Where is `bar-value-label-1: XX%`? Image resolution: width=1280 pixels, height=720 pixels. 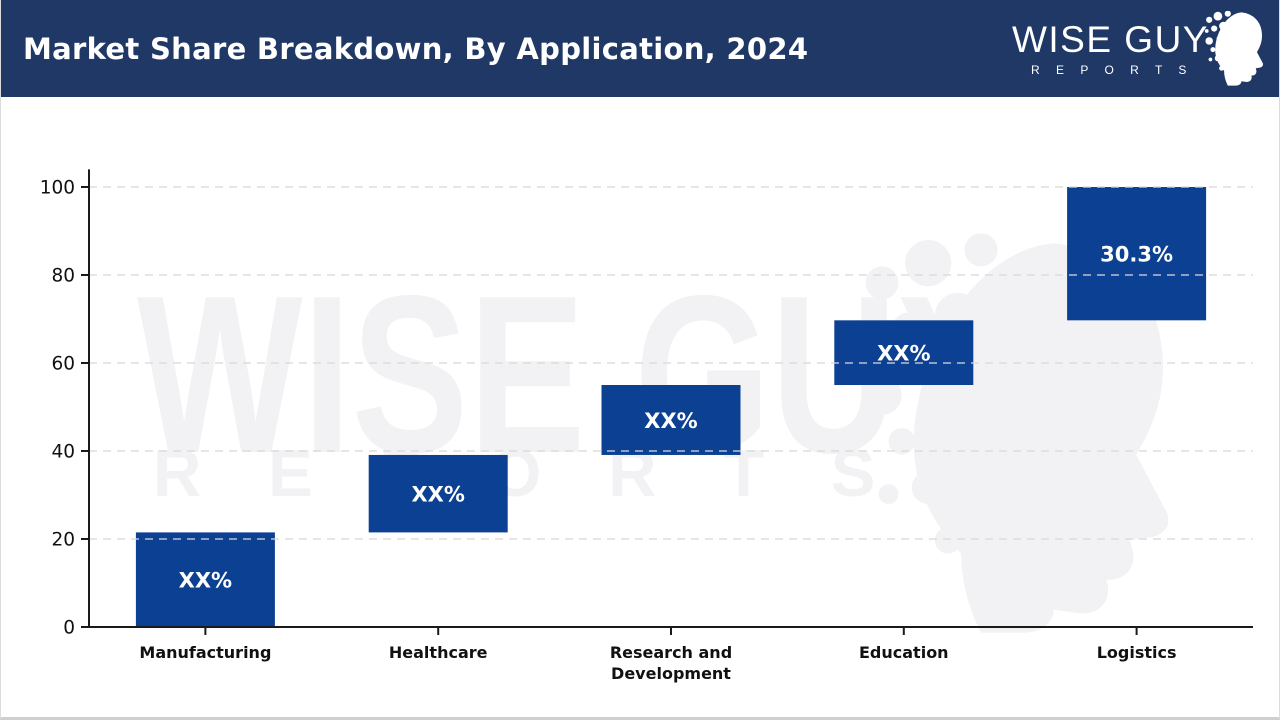 bar-value-label-1: XX% is located at coordinates (437, 495).